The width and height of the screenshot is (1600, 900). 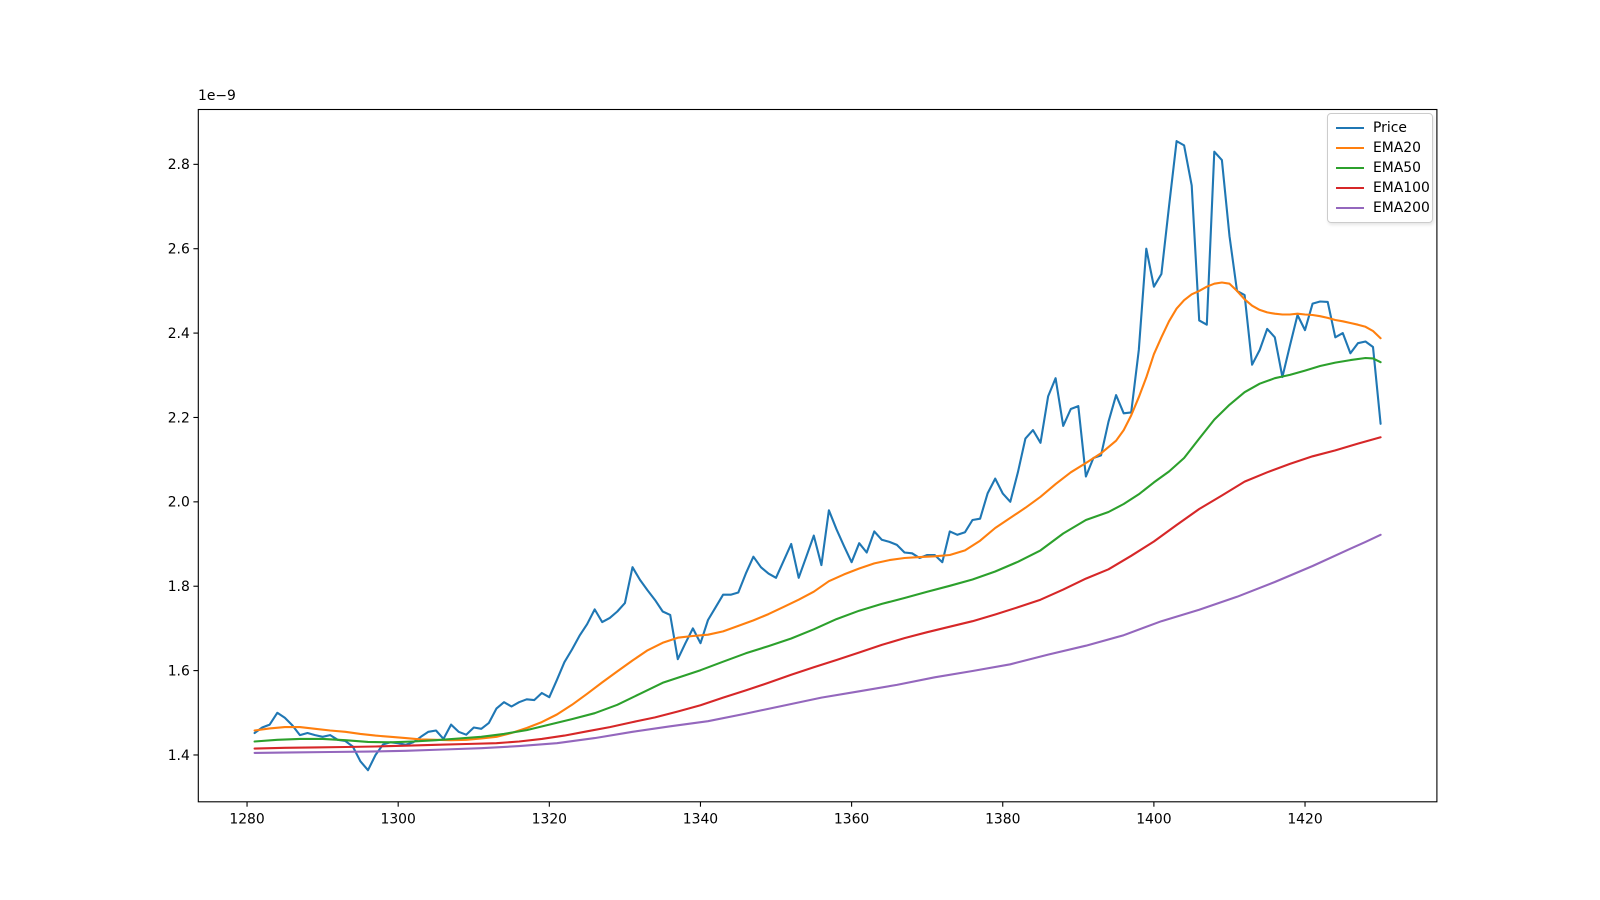 What do you see at coordinates (179, 503) in the screenshot?
I see `y-tick-label: 2.0` at bounding box center [179, 503].